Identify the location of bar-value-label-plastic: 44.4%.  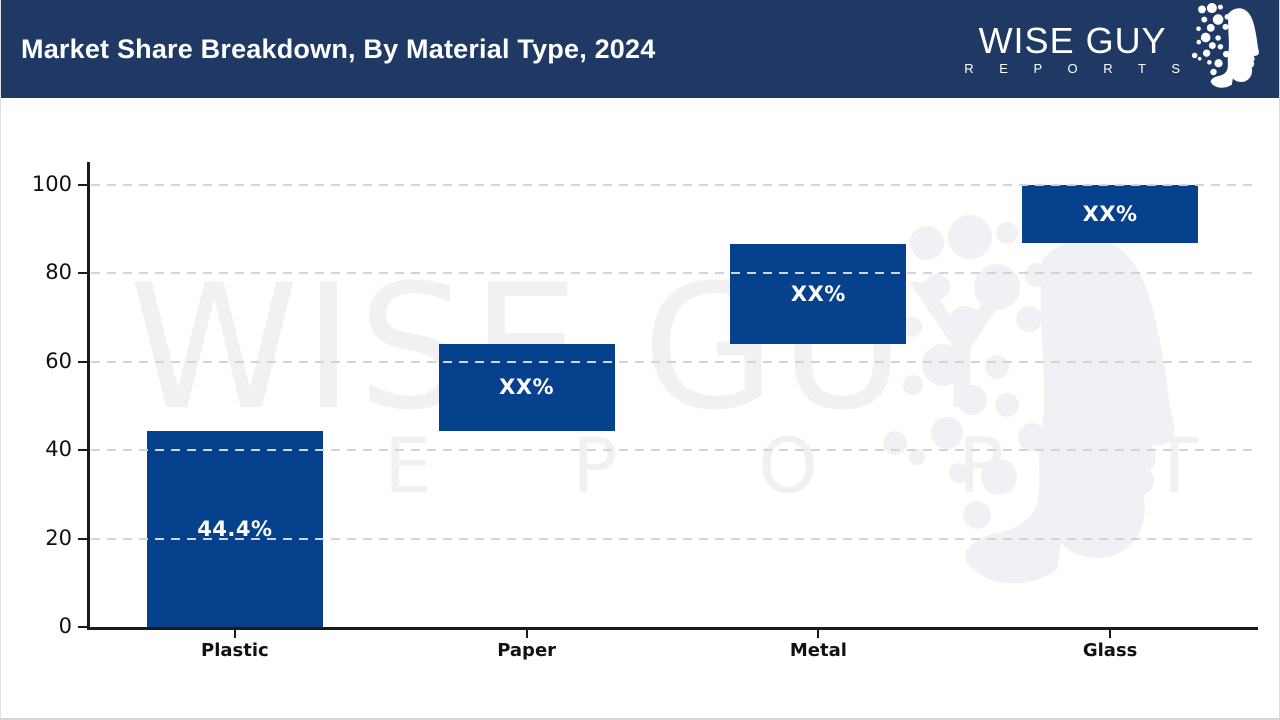
(235, 528).